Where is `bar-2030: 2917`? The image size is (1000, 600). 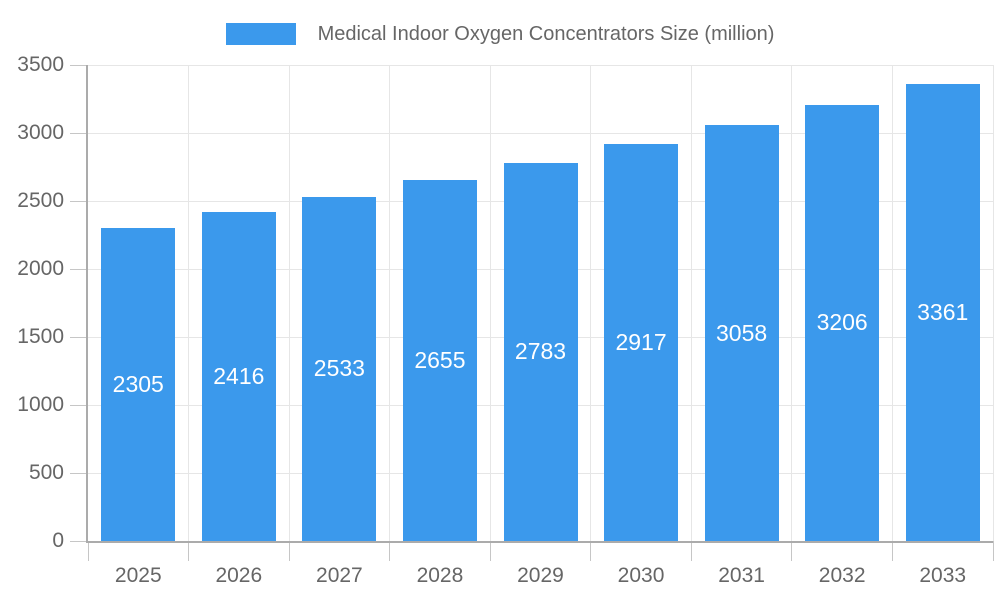 bar-2030: 2917 is located at coordinates (641, 342).